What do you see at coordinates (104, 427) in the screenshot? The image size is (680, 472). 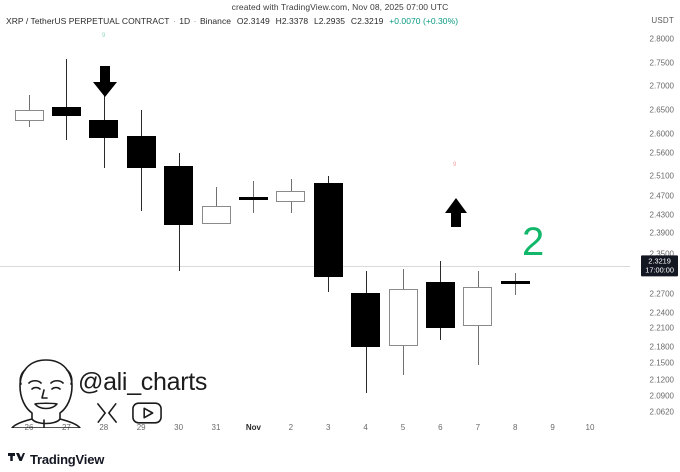 I see `time-axis-tick: 28` at bounding box center [104, 427].